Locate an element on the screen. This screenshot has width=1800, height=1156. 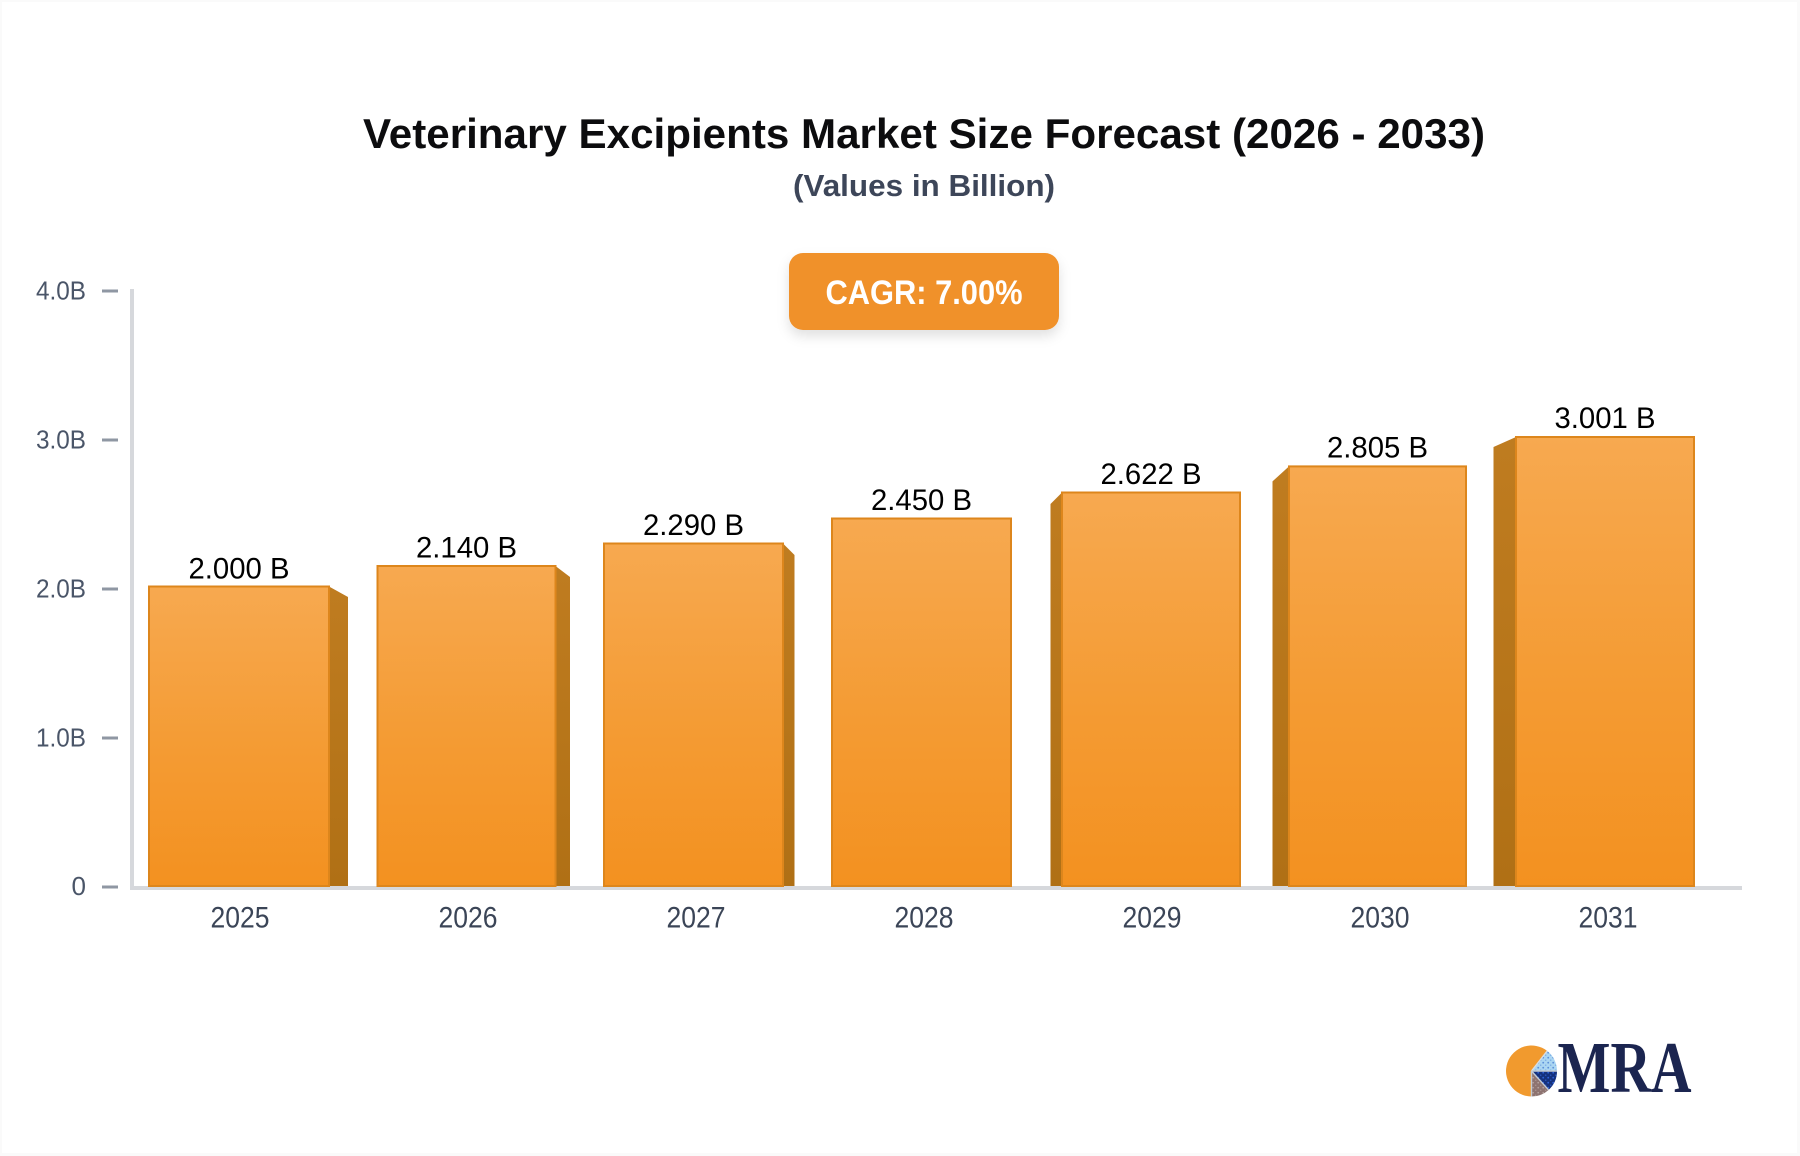
svg-text: 2025 is located at coordinates (240, 918).